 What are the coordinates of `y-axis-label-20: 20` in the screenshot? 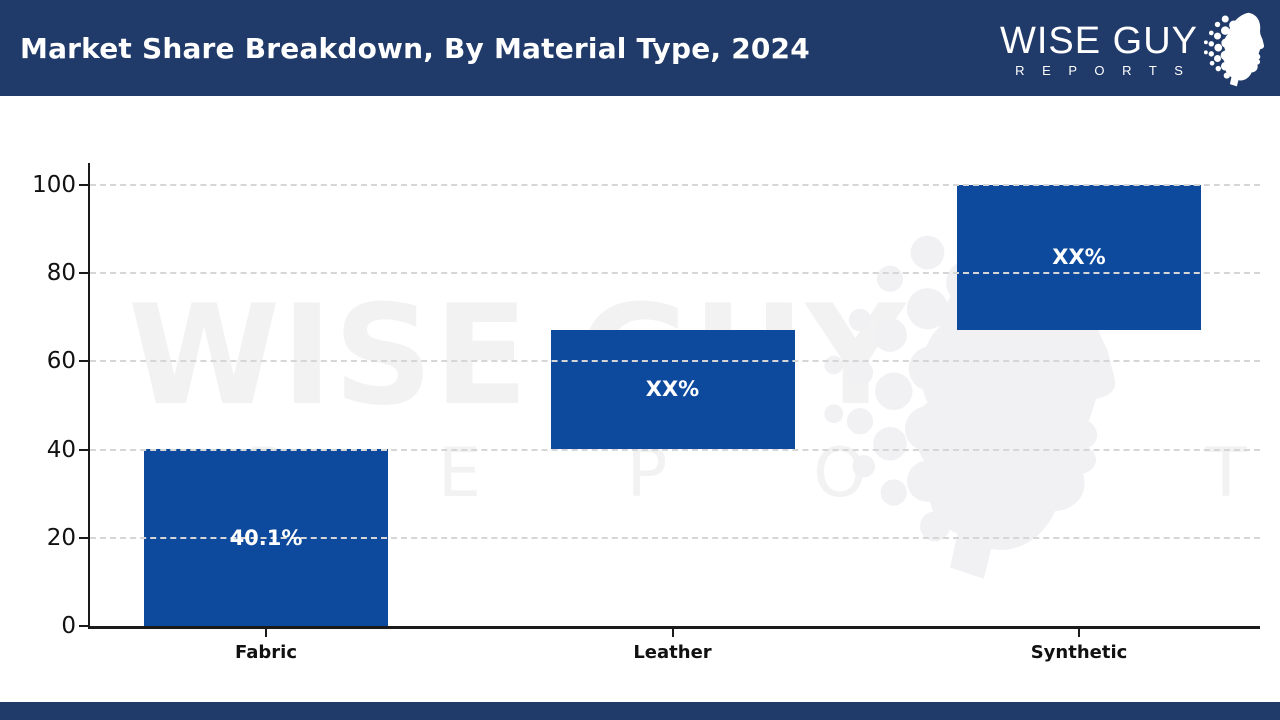 It's located at (61, 537).